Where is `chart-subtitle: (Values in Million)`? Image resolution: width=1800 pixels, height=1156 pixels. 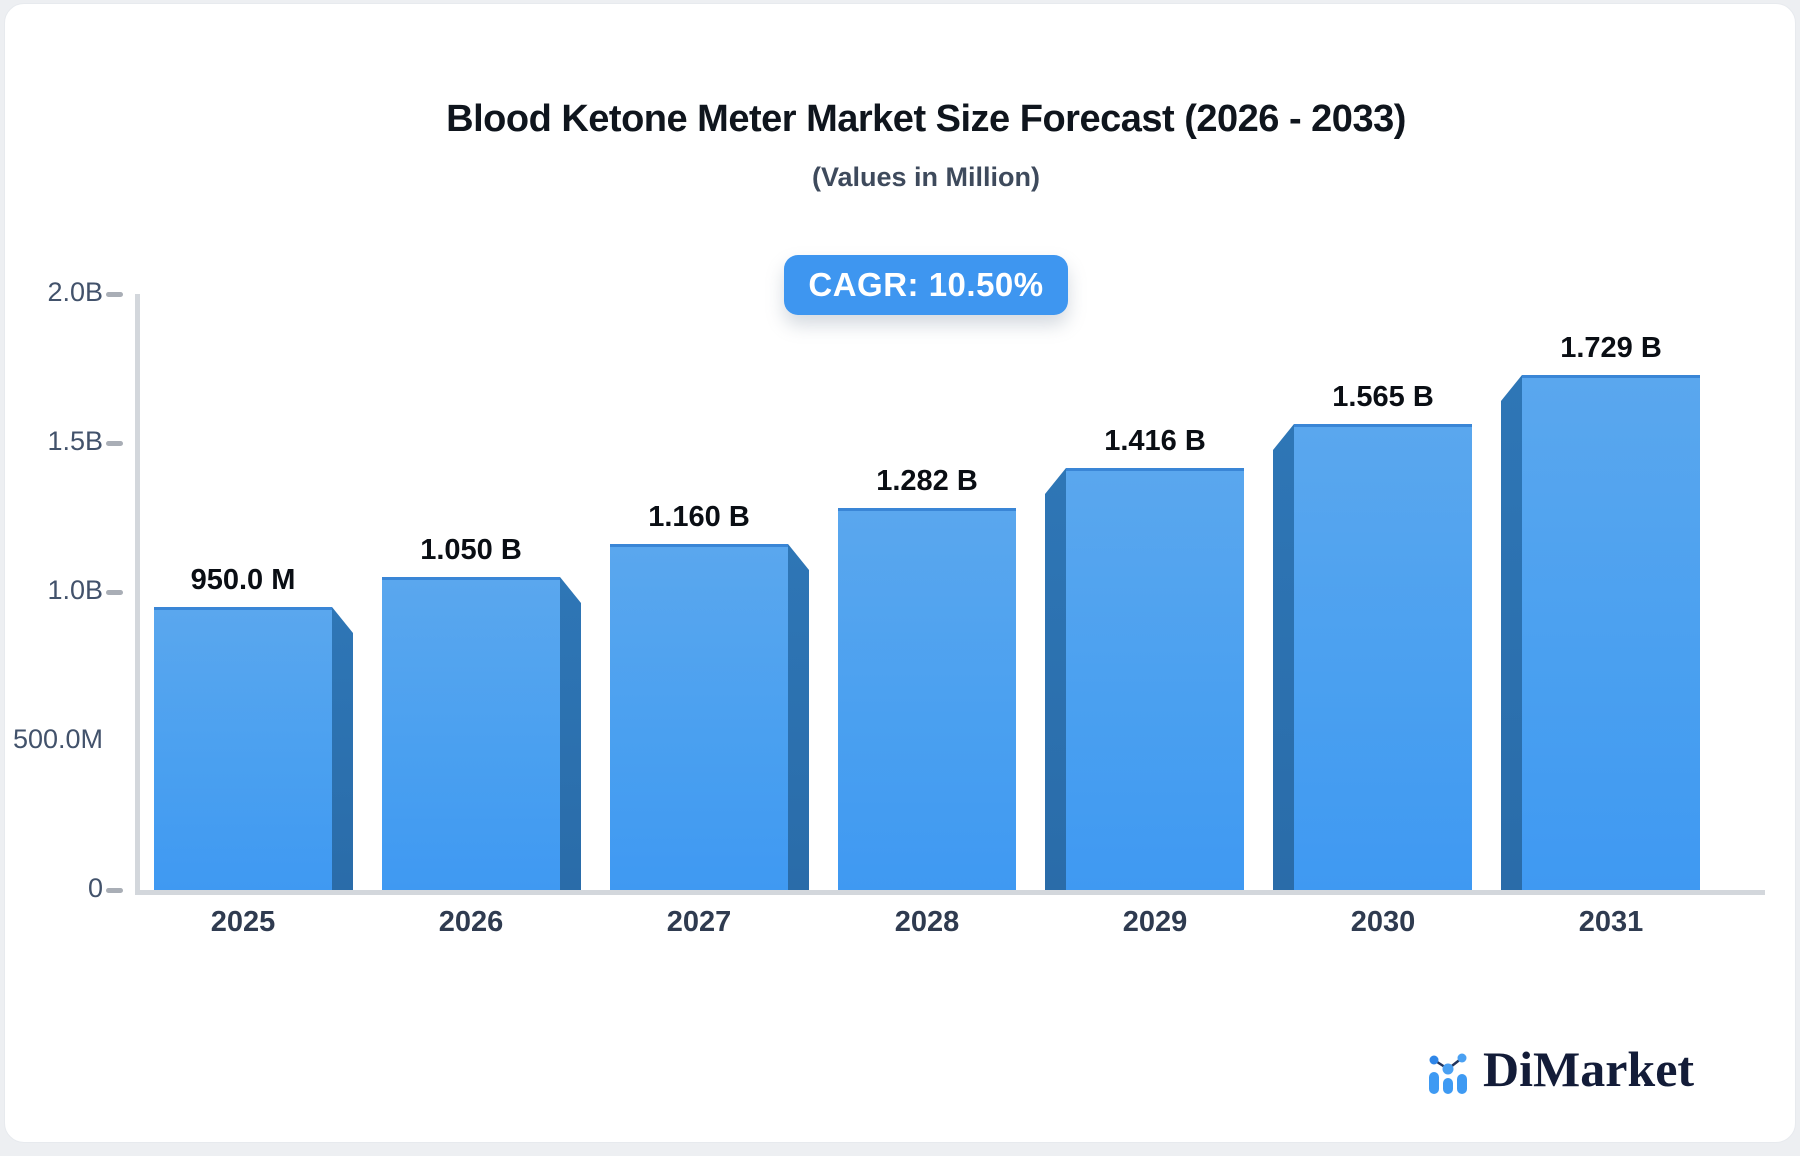 chart-subtitle: (Values in Million) is located at coordinates (926, 177).